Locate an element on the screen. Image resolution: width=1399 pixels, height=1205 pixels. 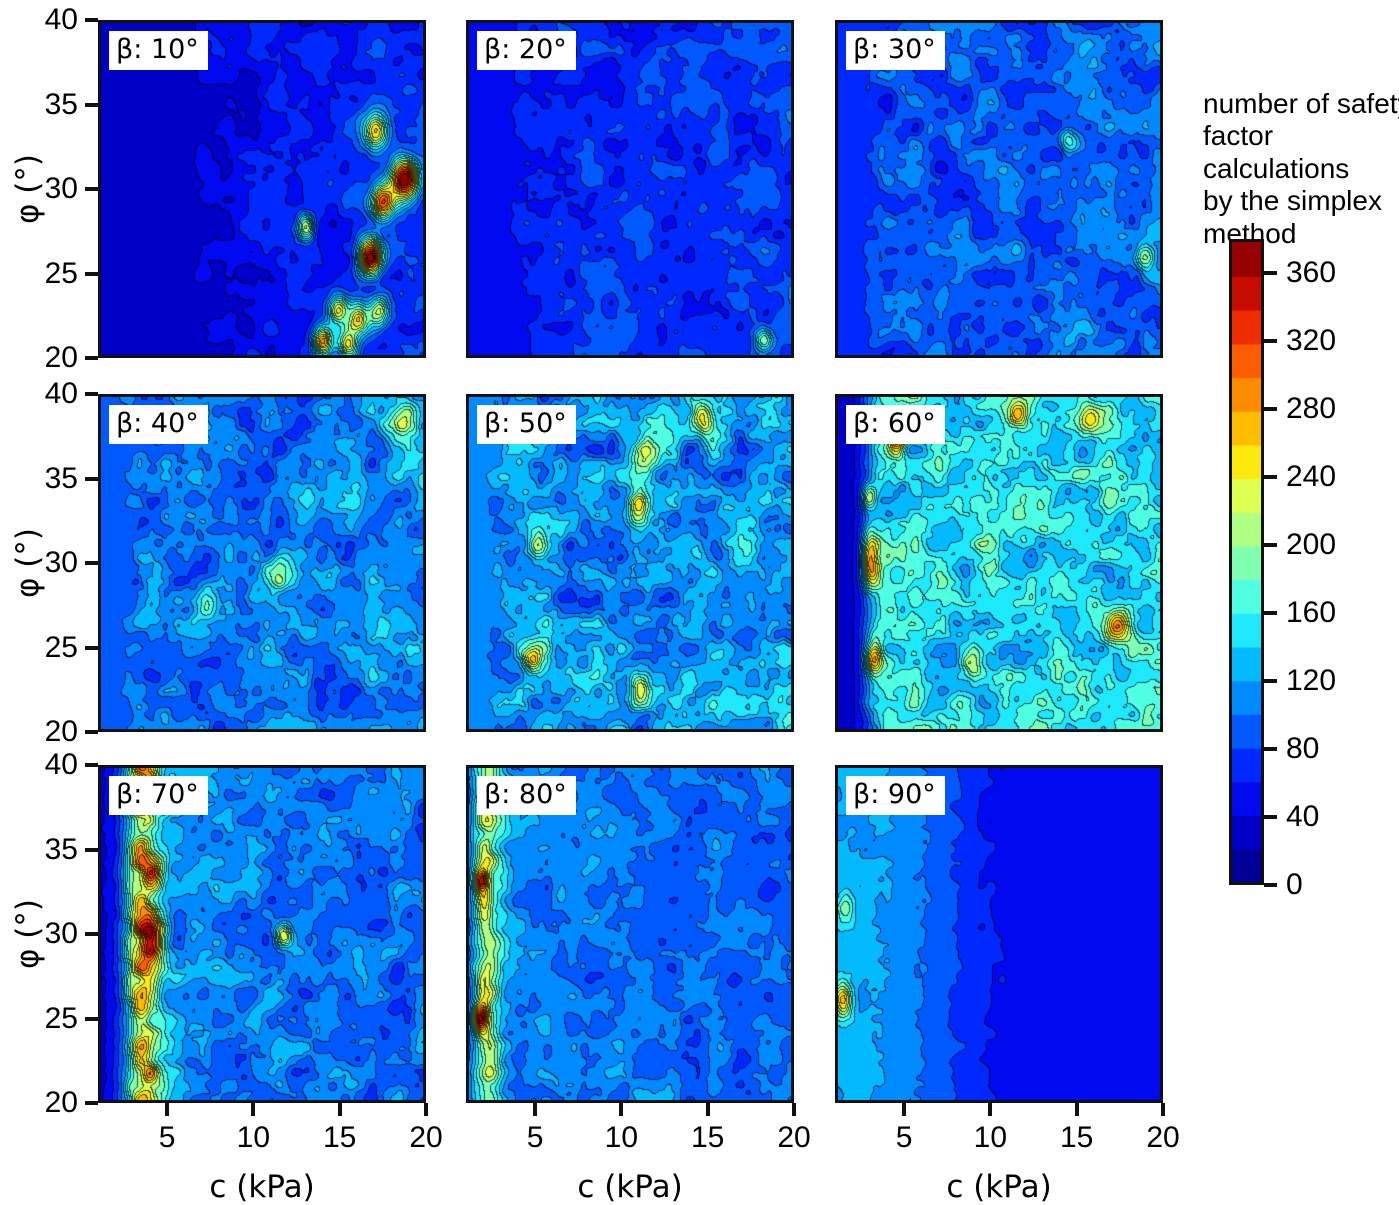
panel-beta-90-label: β: 90° is located at coordinates (895, 795).